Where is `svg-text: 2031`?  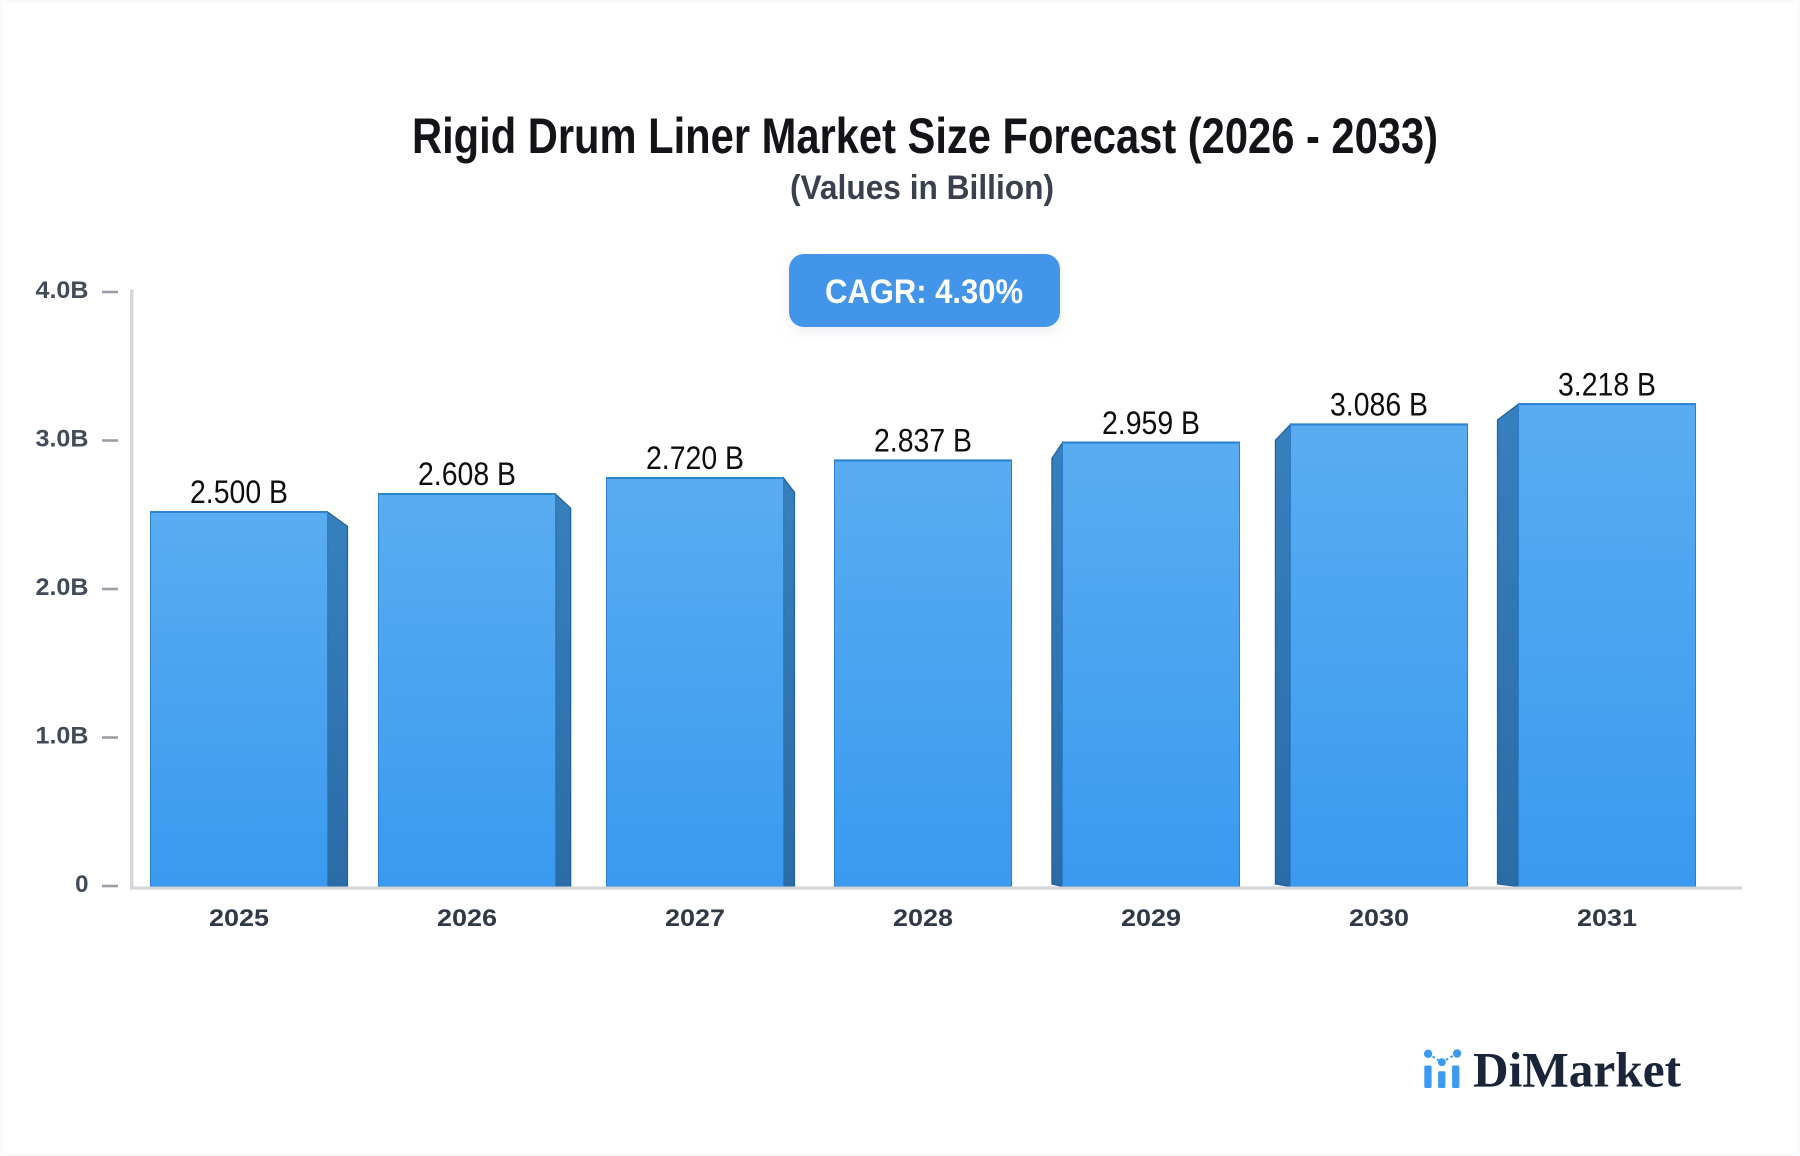 svg-text: 2031 is located at coordinates (1607, 918).